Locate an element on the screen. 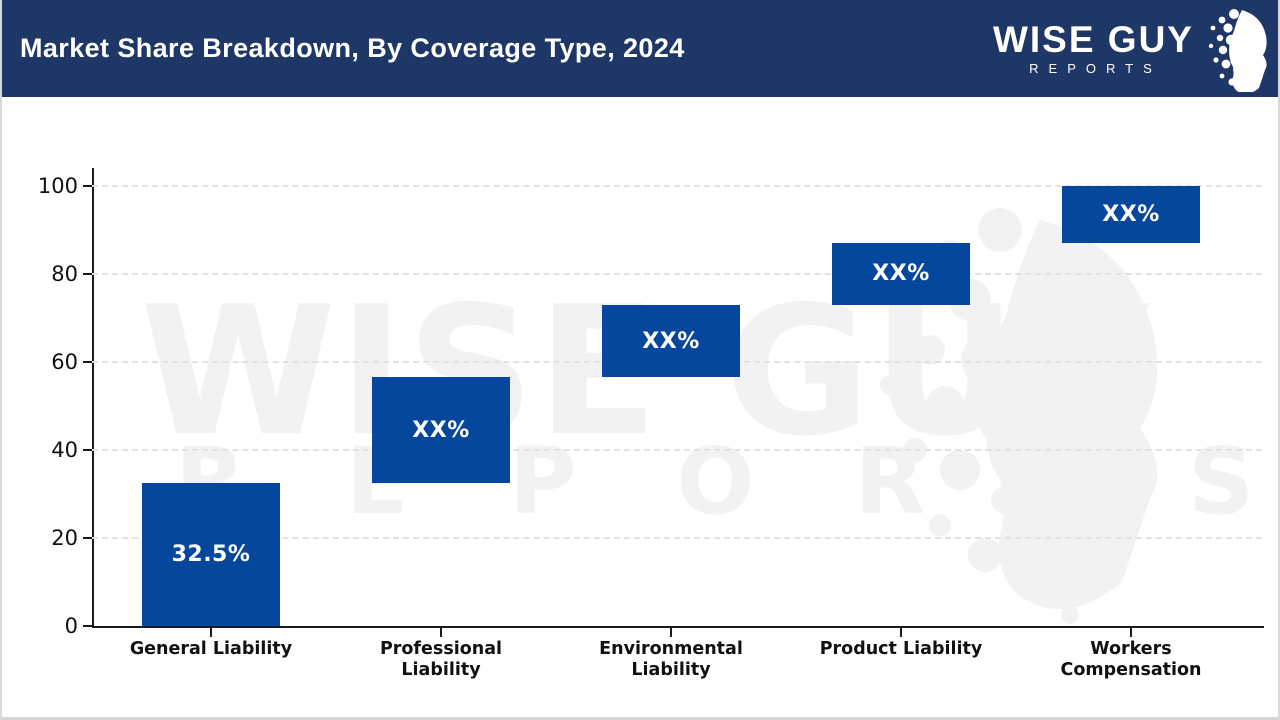  y-tick-label: 20 is located at coordinates (64, 538).